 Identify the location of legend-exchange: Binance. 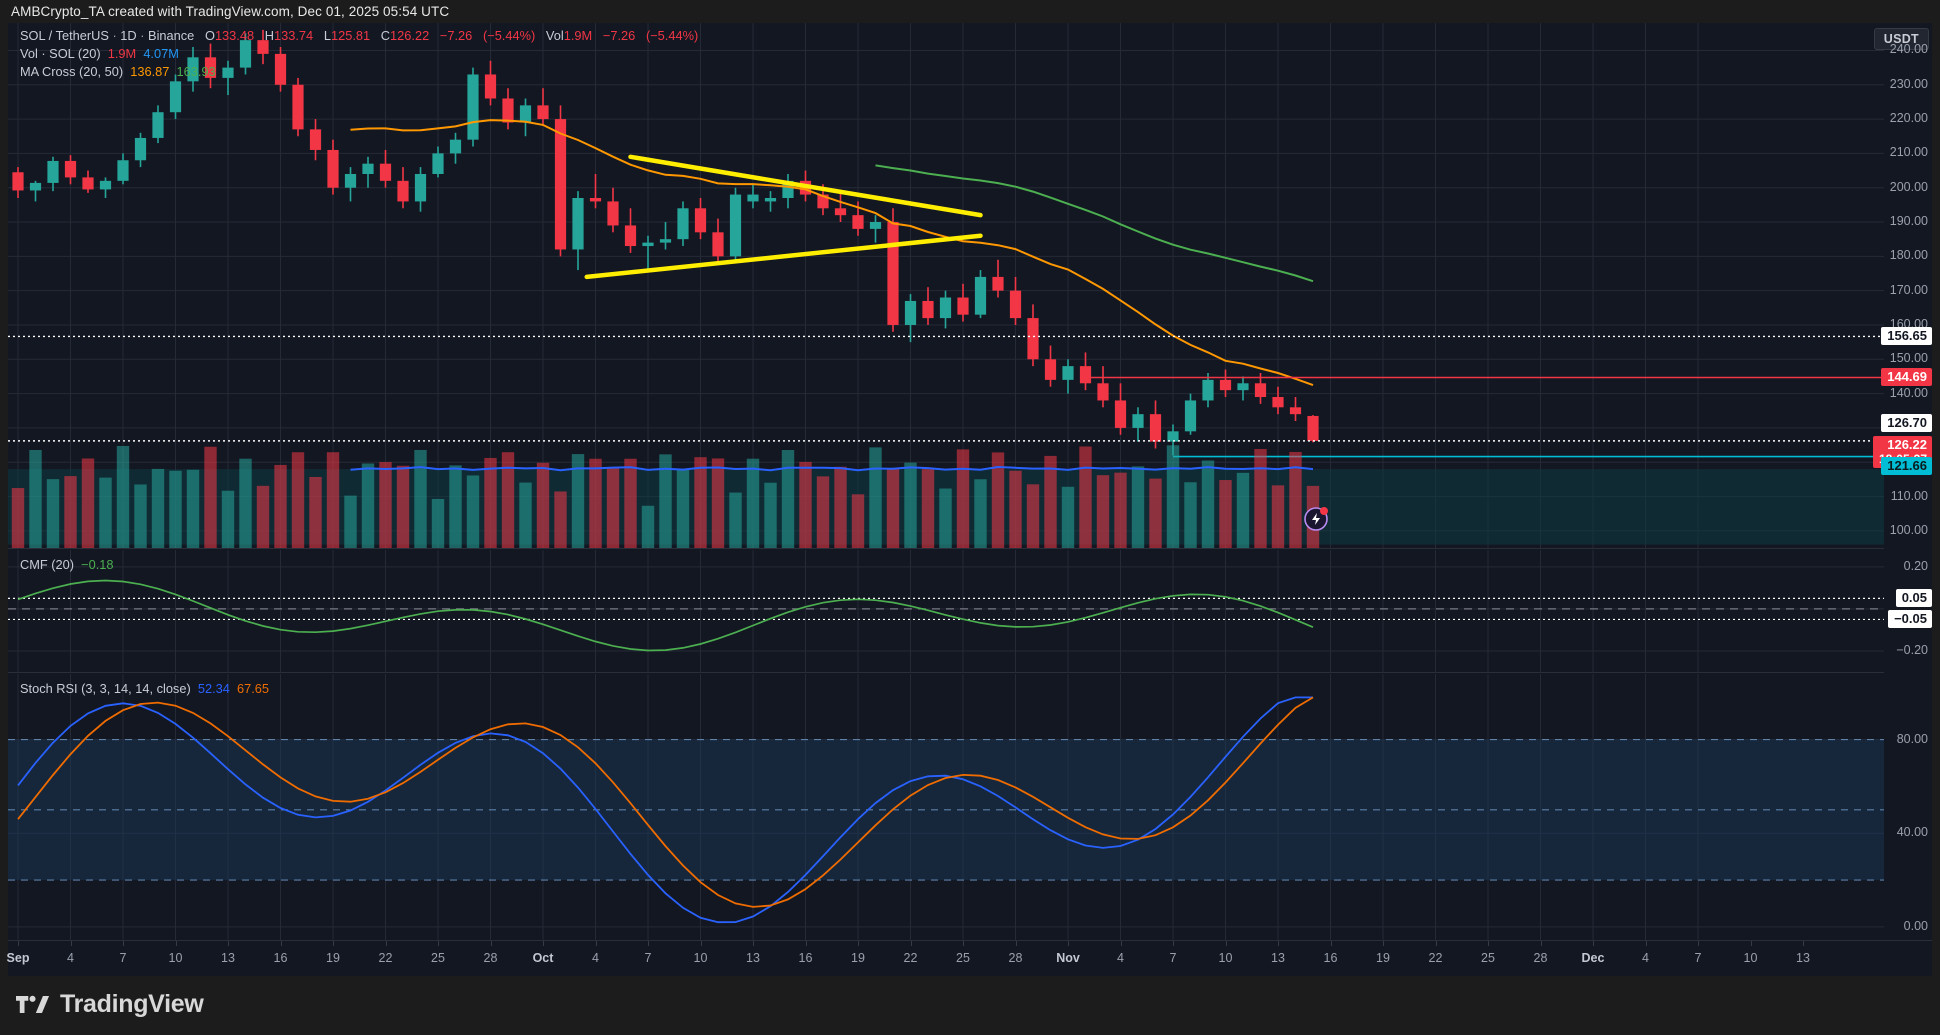
(171, 35).